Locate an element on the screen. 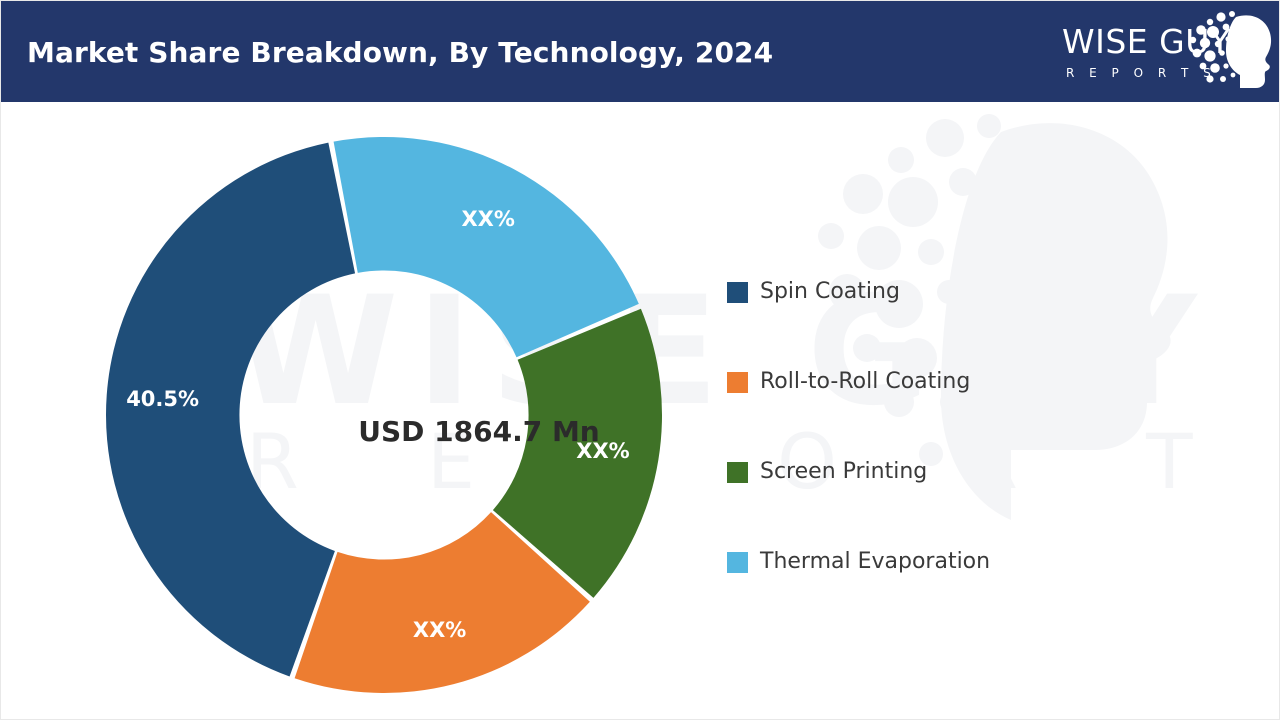 Image resolution: width=1280 pixels, height=720 pixels. wise-guy-reports-logo: WISE GUY R E P O R T S is located at coordinates (1167, 51).